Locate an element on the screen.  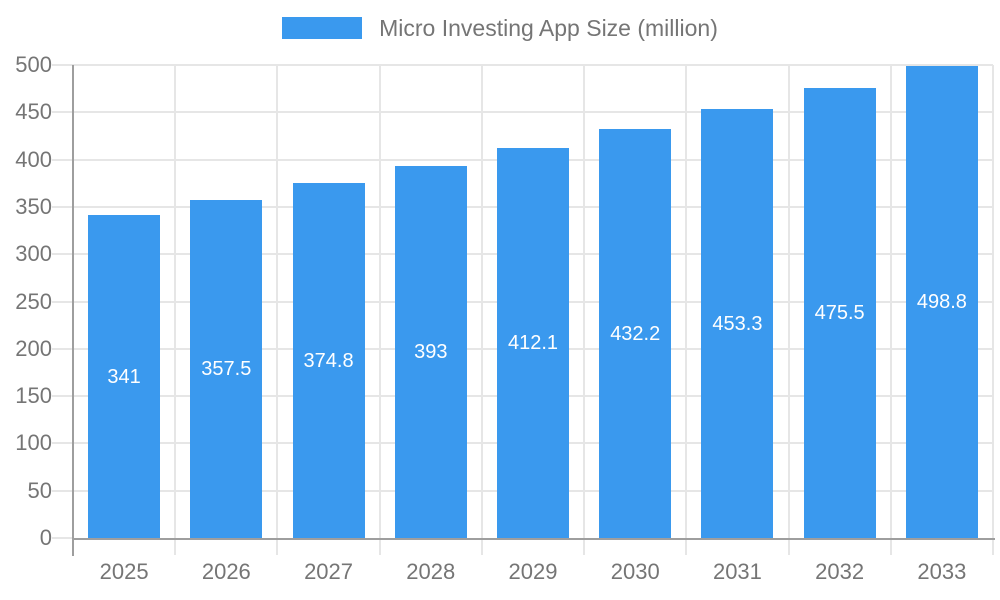
bar-value-label: 341 is located at coordinates (124, 376).